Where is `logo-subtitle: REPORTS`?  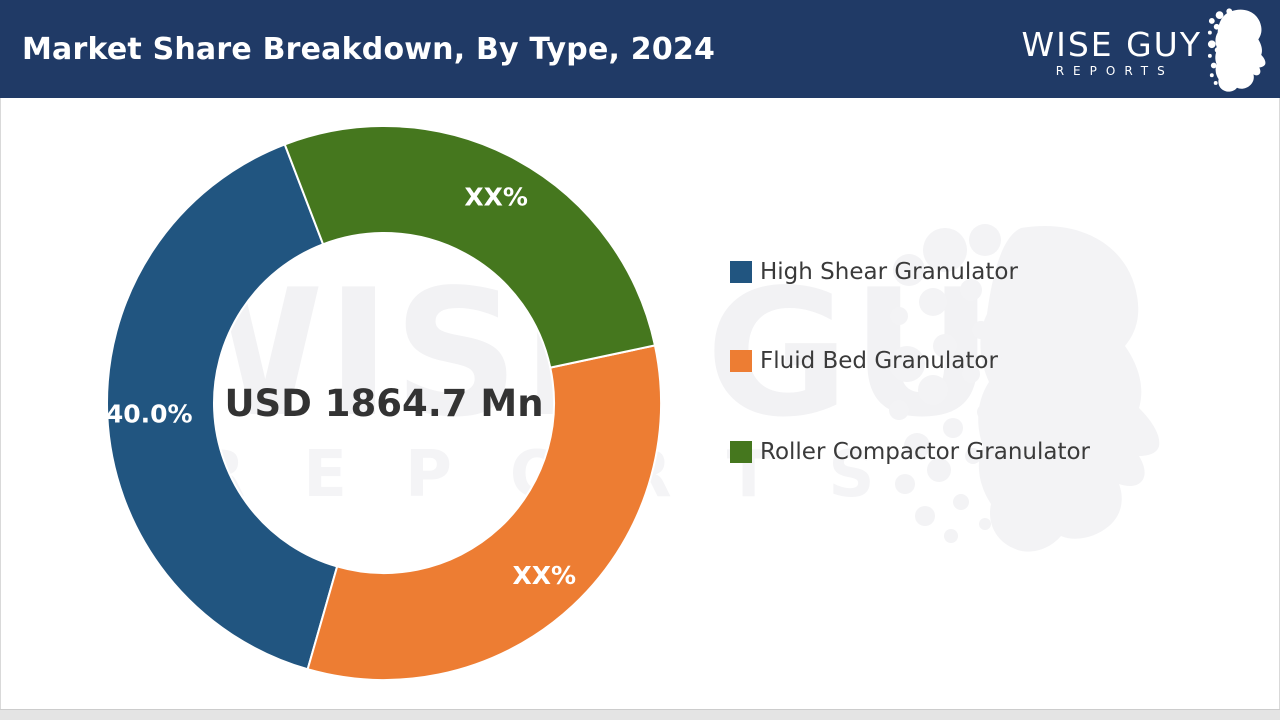
logo-subtitle: REPORTS is located at coordinates (1114, 71).